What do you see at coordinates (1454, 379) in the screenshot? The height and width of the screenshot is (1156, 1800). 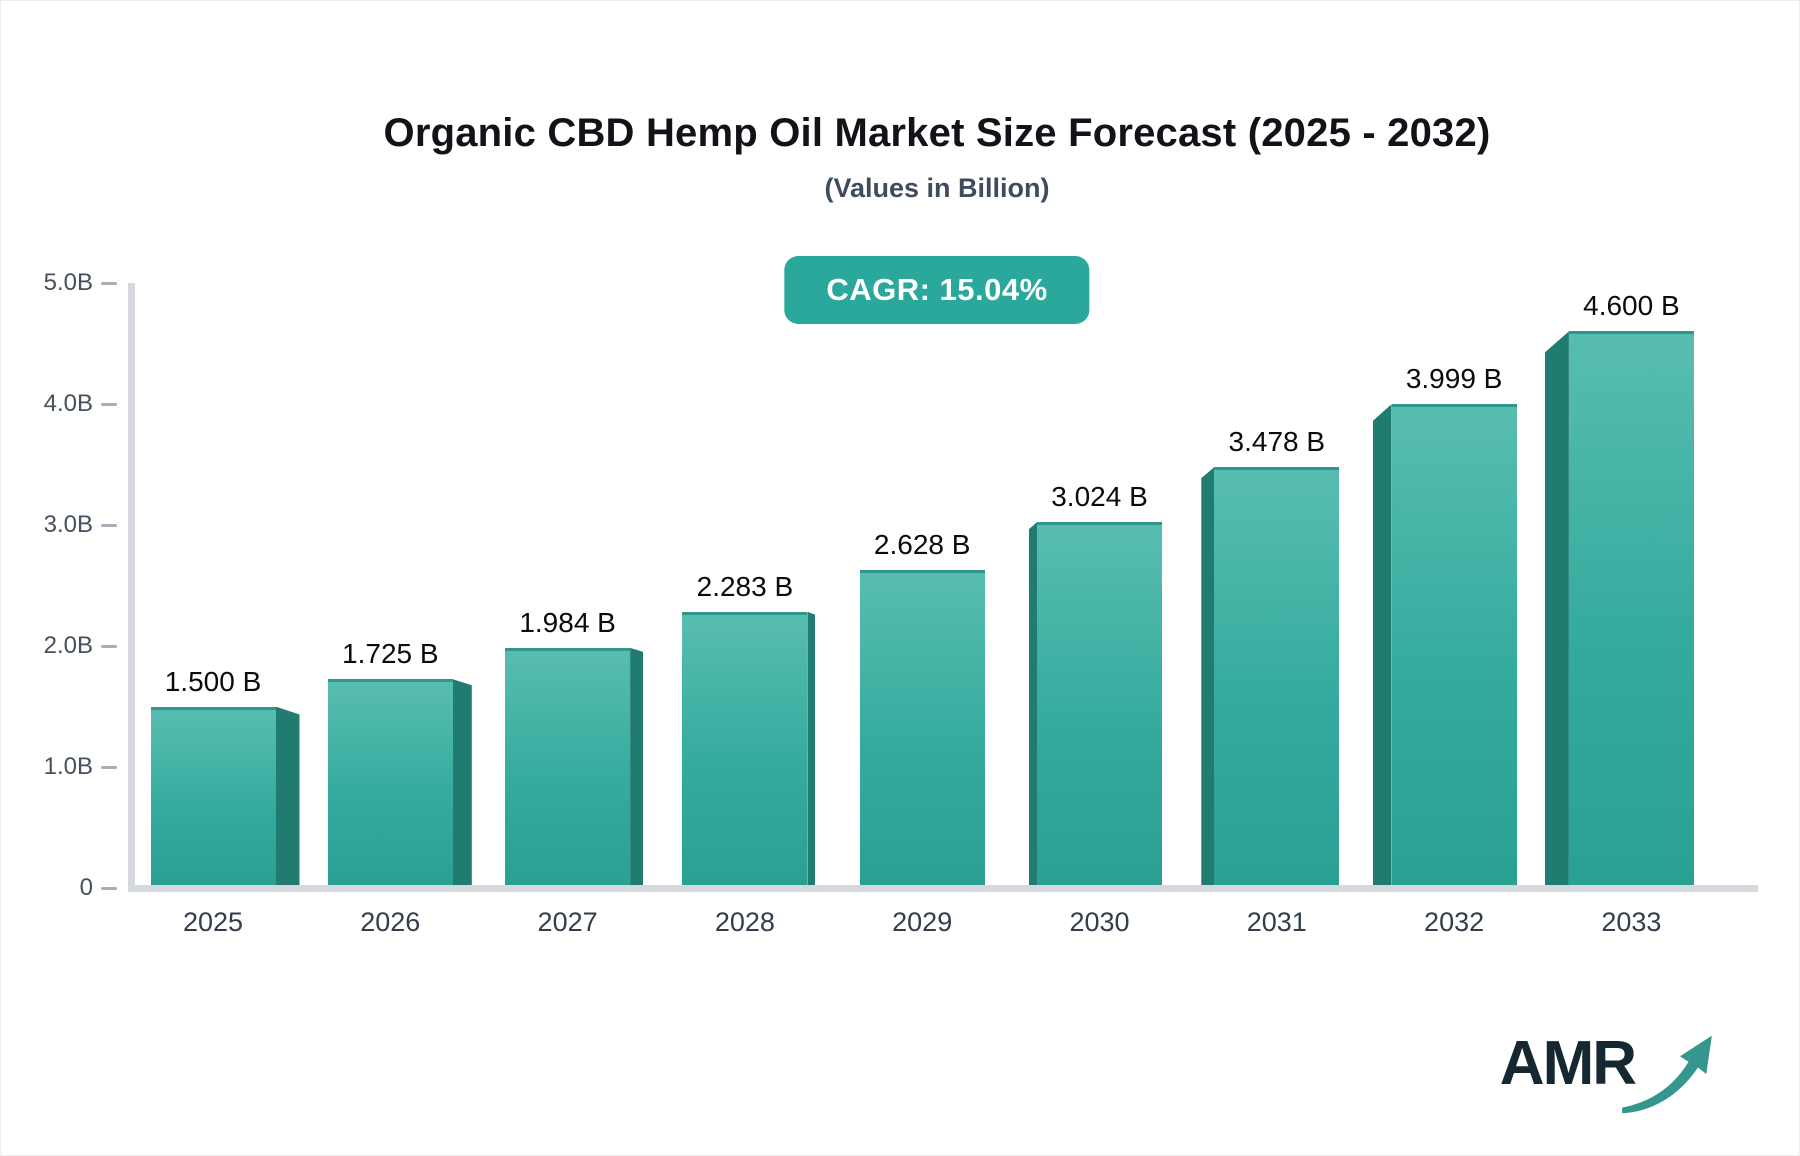 I see `bar-2032-value-label: 3.999 B` at bounding box center [1454, 379].